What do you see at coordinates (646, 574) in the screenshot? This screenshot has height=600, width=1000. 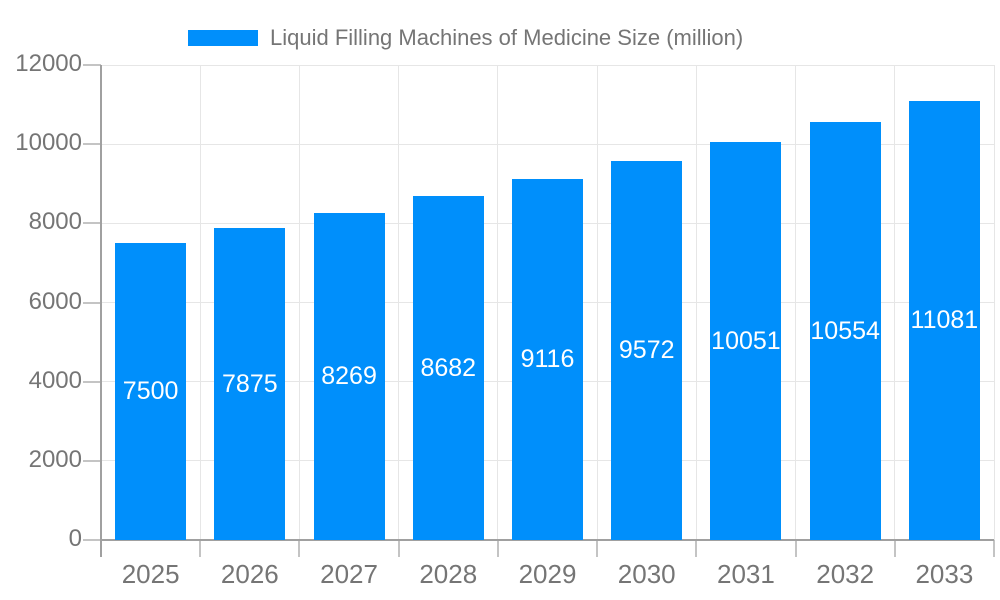 I see `x-axis-label: 2030` at bounding box center [646, 574].